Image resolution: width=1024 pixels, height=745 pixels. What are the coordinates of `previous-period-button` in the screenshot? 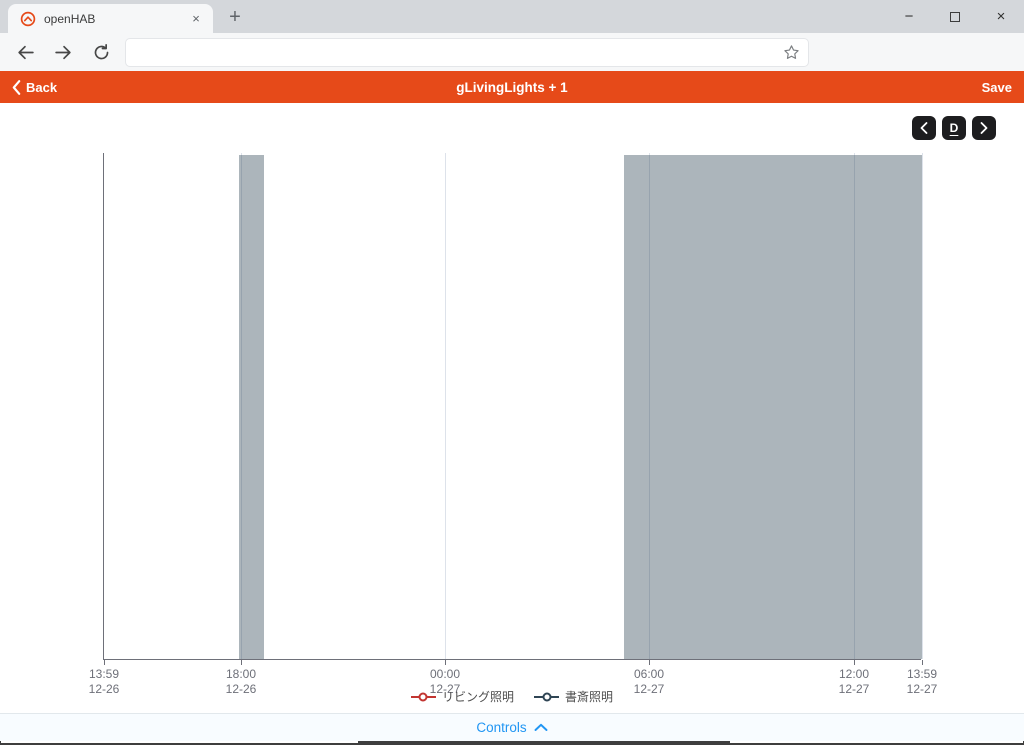 It's located at (924, 128).